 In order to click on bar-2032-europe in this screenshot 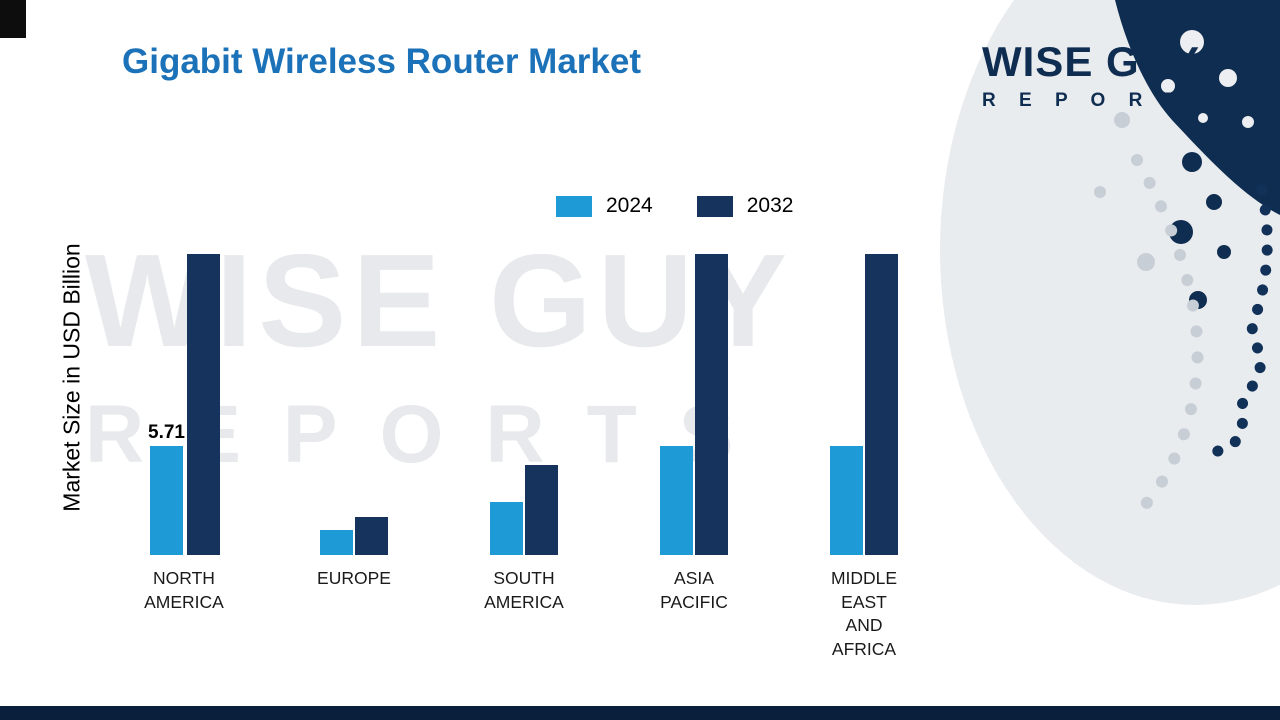, I will do `click(371, 536)`.